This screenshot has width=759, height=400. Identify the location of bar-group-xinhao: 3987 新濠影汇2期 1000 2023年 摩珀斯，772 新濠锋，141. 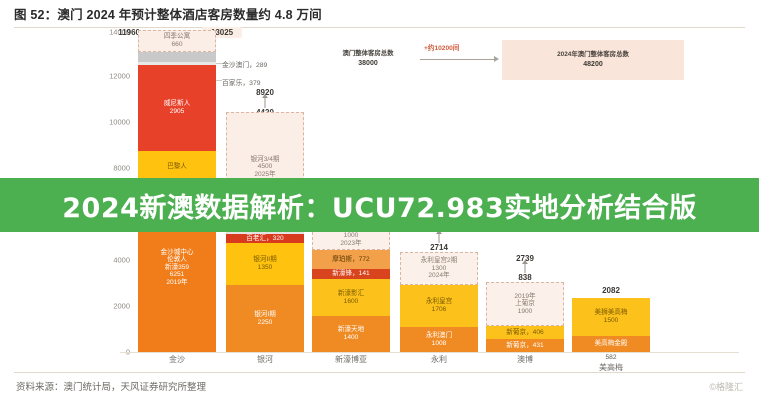
(351, 281).